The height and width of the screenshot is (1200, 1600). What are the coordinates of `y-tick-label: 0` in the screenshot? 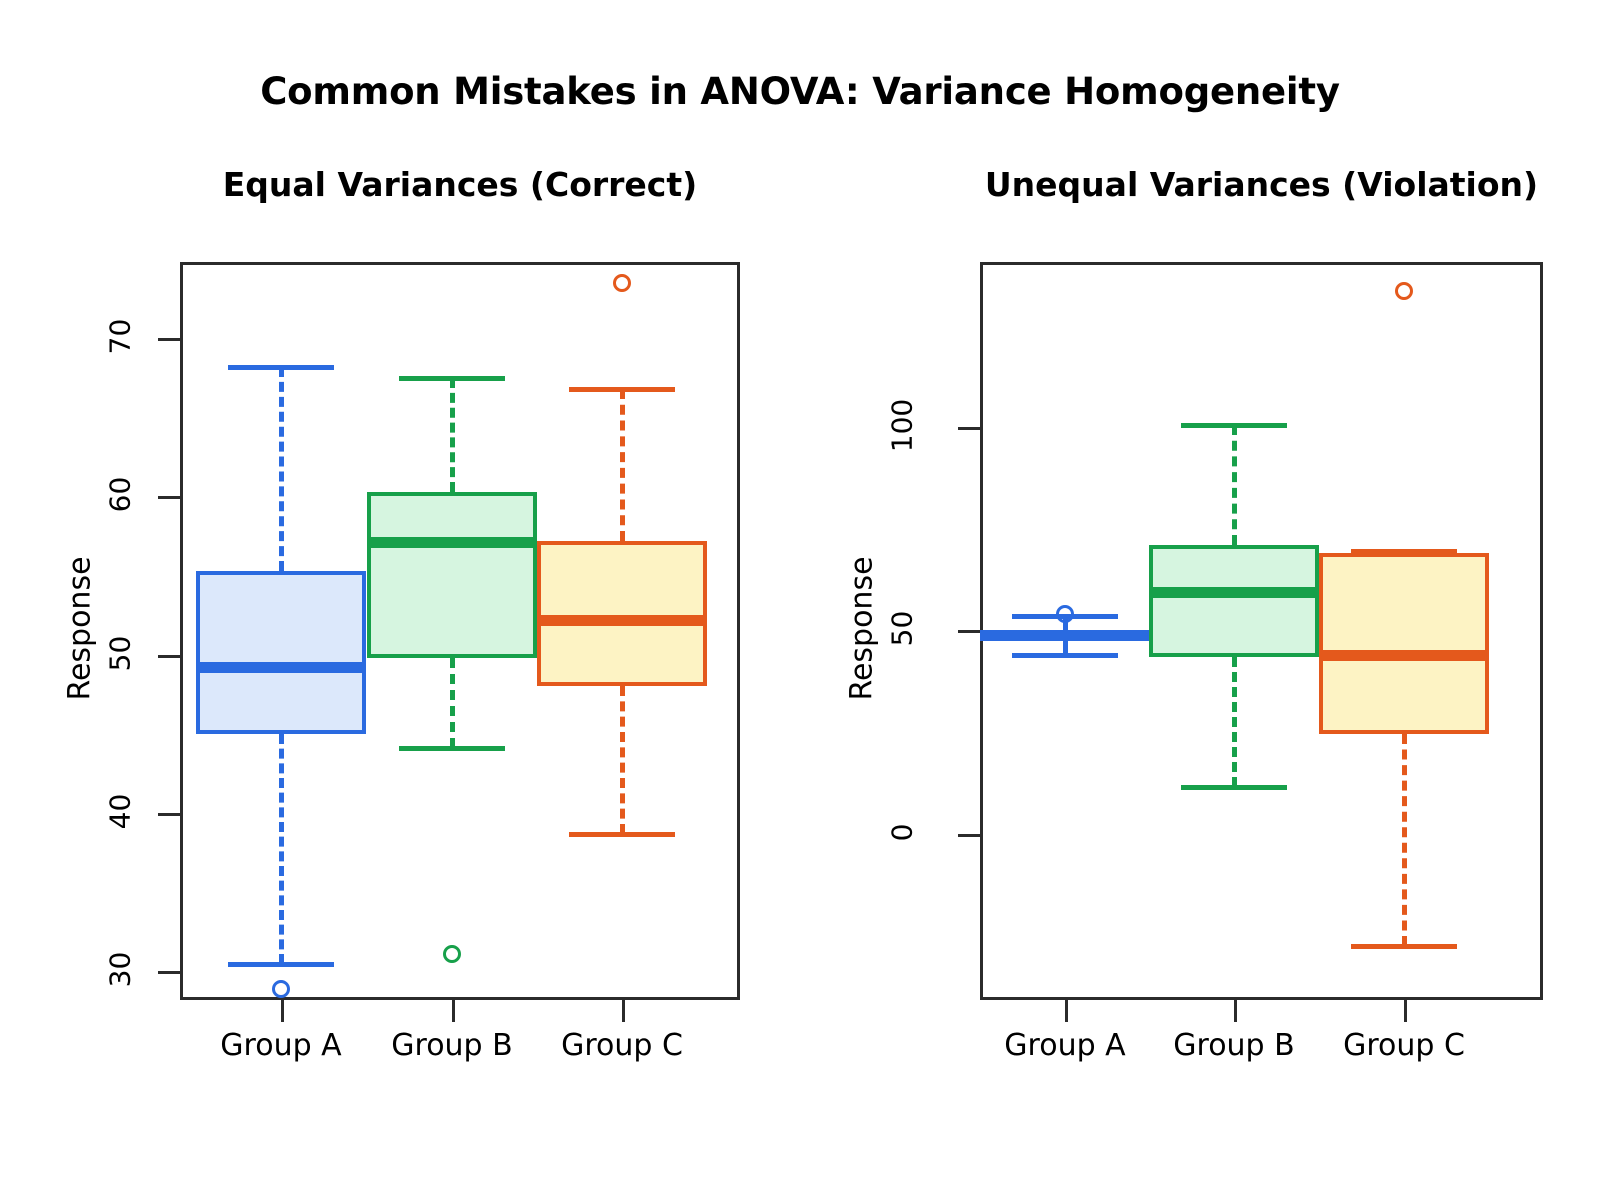 It's located at (902, 832).